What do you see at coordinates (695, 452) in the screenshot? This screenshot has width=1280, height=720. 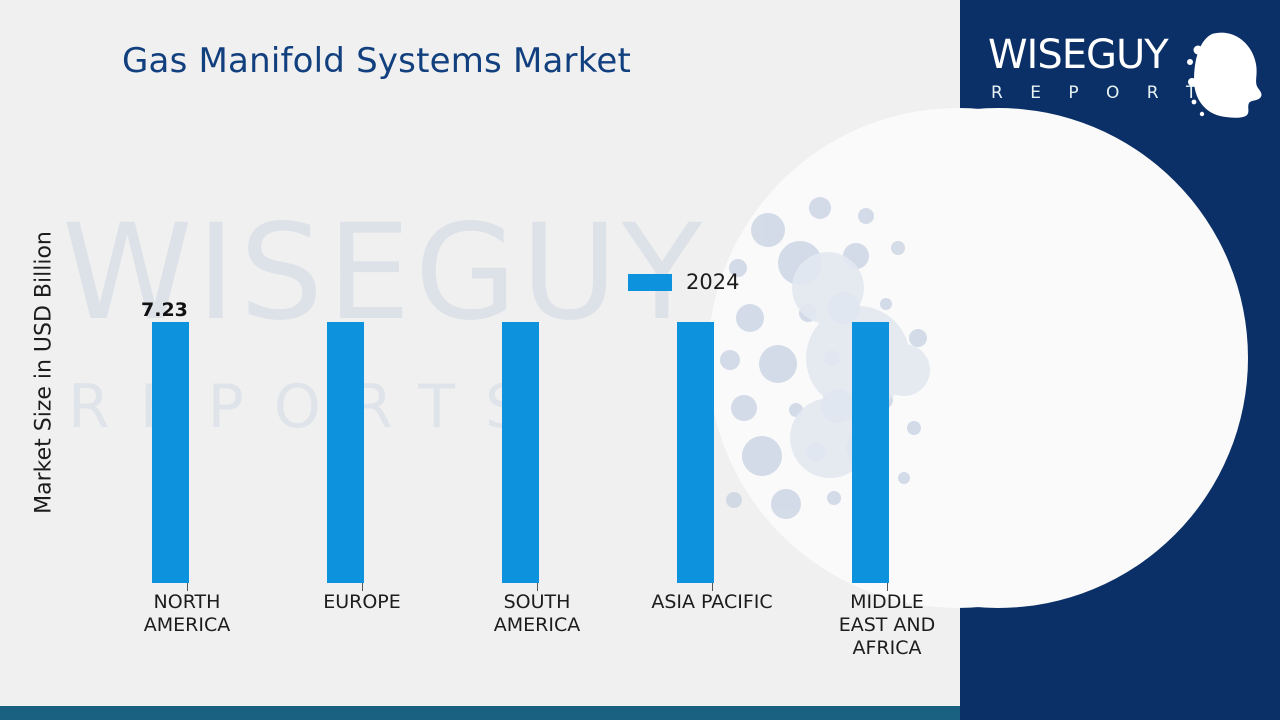 I see `bar-asia-pacific` at bounding box center [695, 452].